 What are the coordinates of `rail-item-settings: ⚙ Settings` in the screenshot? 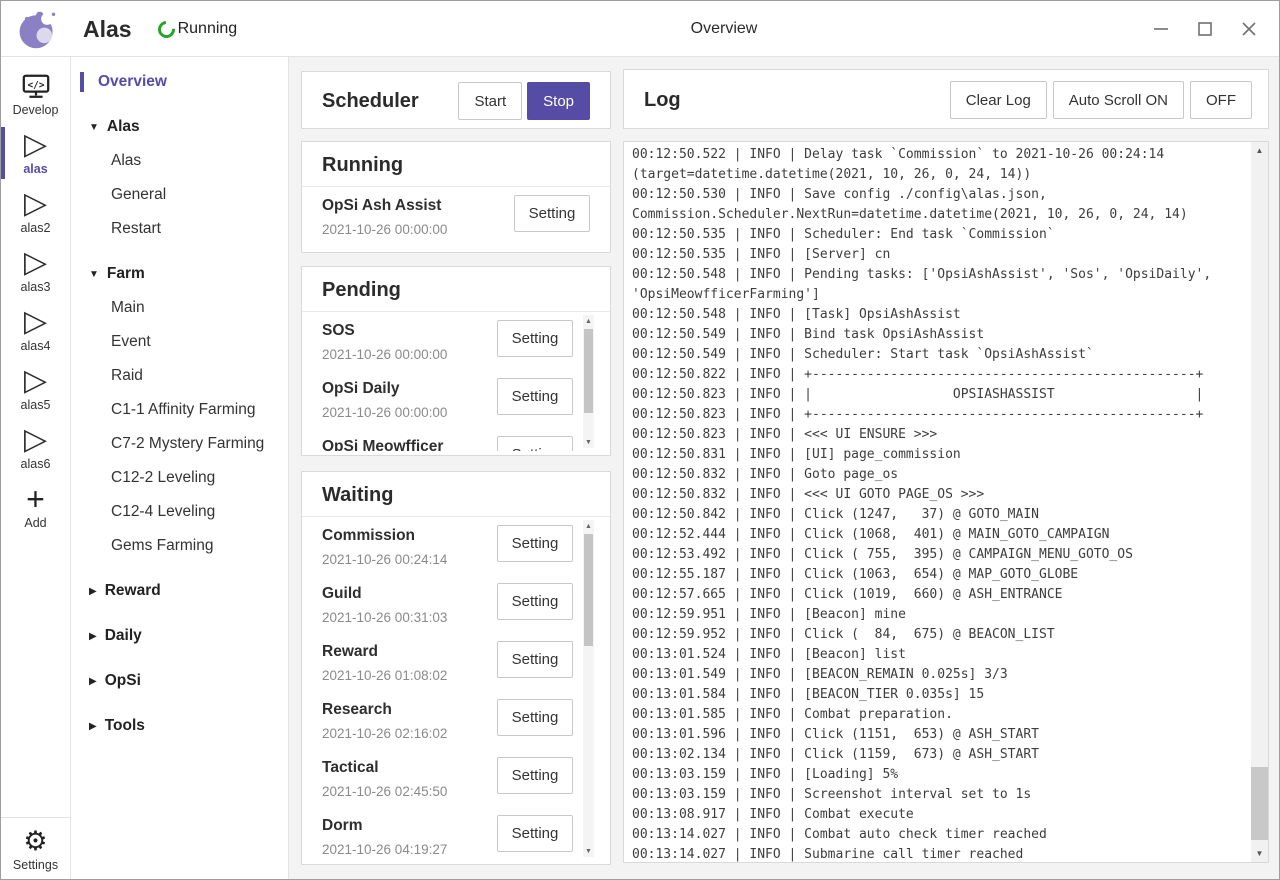 It's located at (35, 848).